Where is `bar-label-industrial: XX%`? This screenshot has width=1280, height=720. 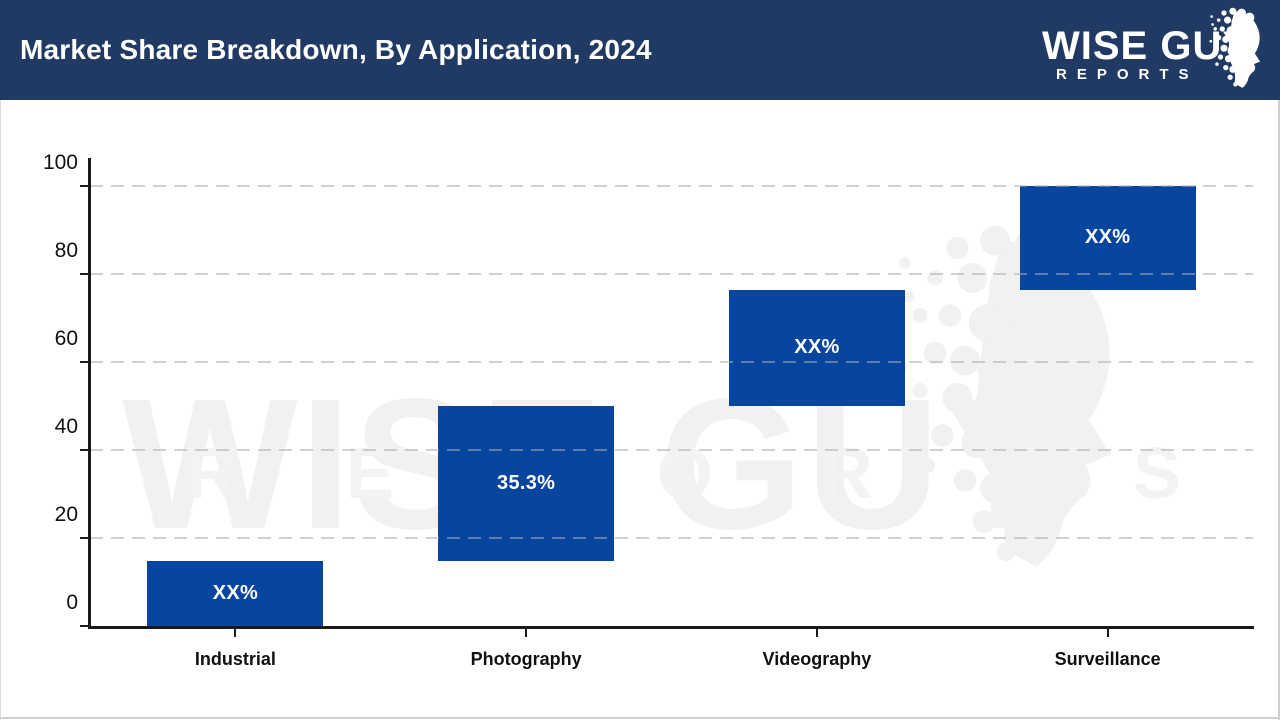
bar-label-industrial: XX% is located at coordinates (235, 593).